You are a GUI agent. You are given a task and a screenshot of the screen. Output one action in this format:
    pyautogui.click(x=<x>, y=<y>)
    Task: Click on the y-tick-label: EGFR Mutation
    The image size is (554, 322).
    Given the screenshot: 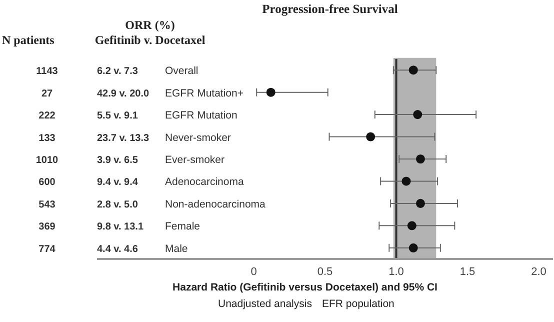 What is the action you would take?
    pyautogui.click(x=201, y=116)
    